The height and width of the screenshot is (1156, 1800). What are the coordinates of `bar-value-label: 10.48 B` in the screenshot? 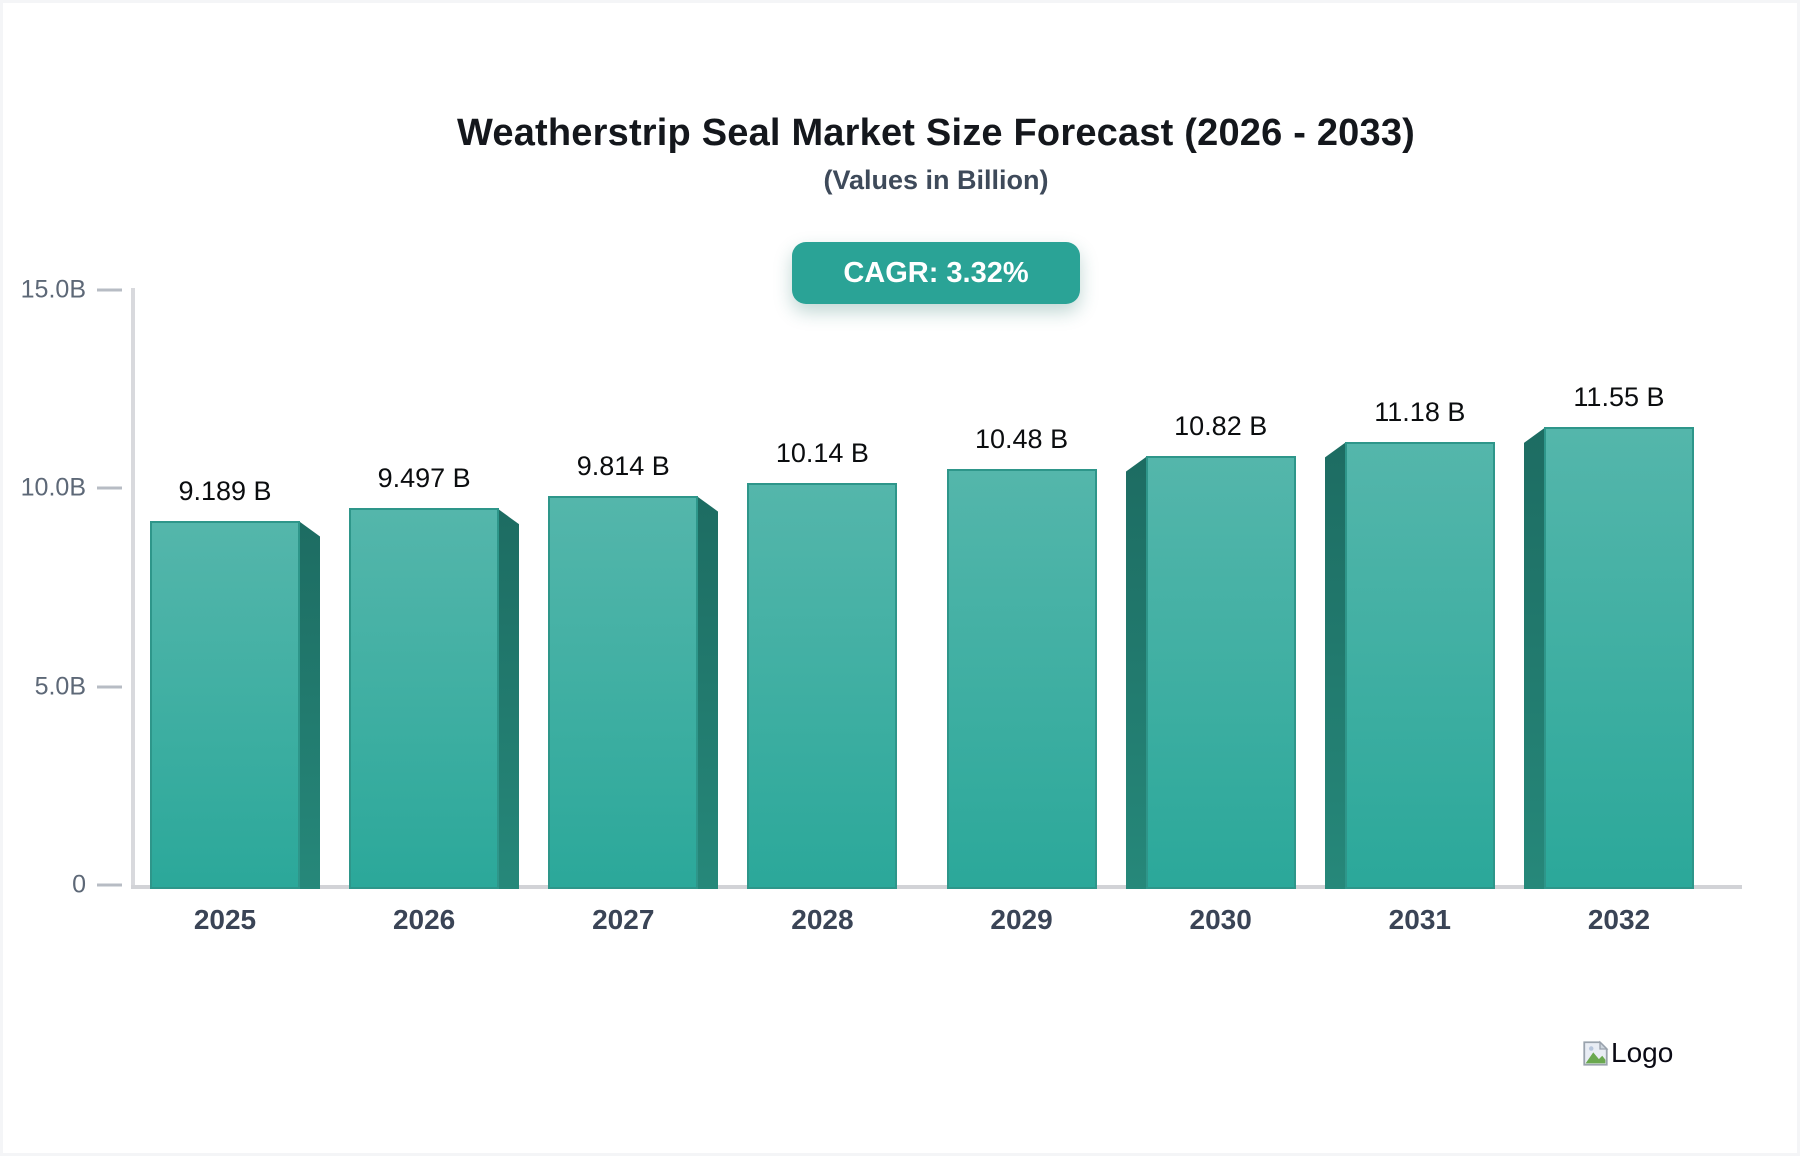 It's located at (1022, 439).